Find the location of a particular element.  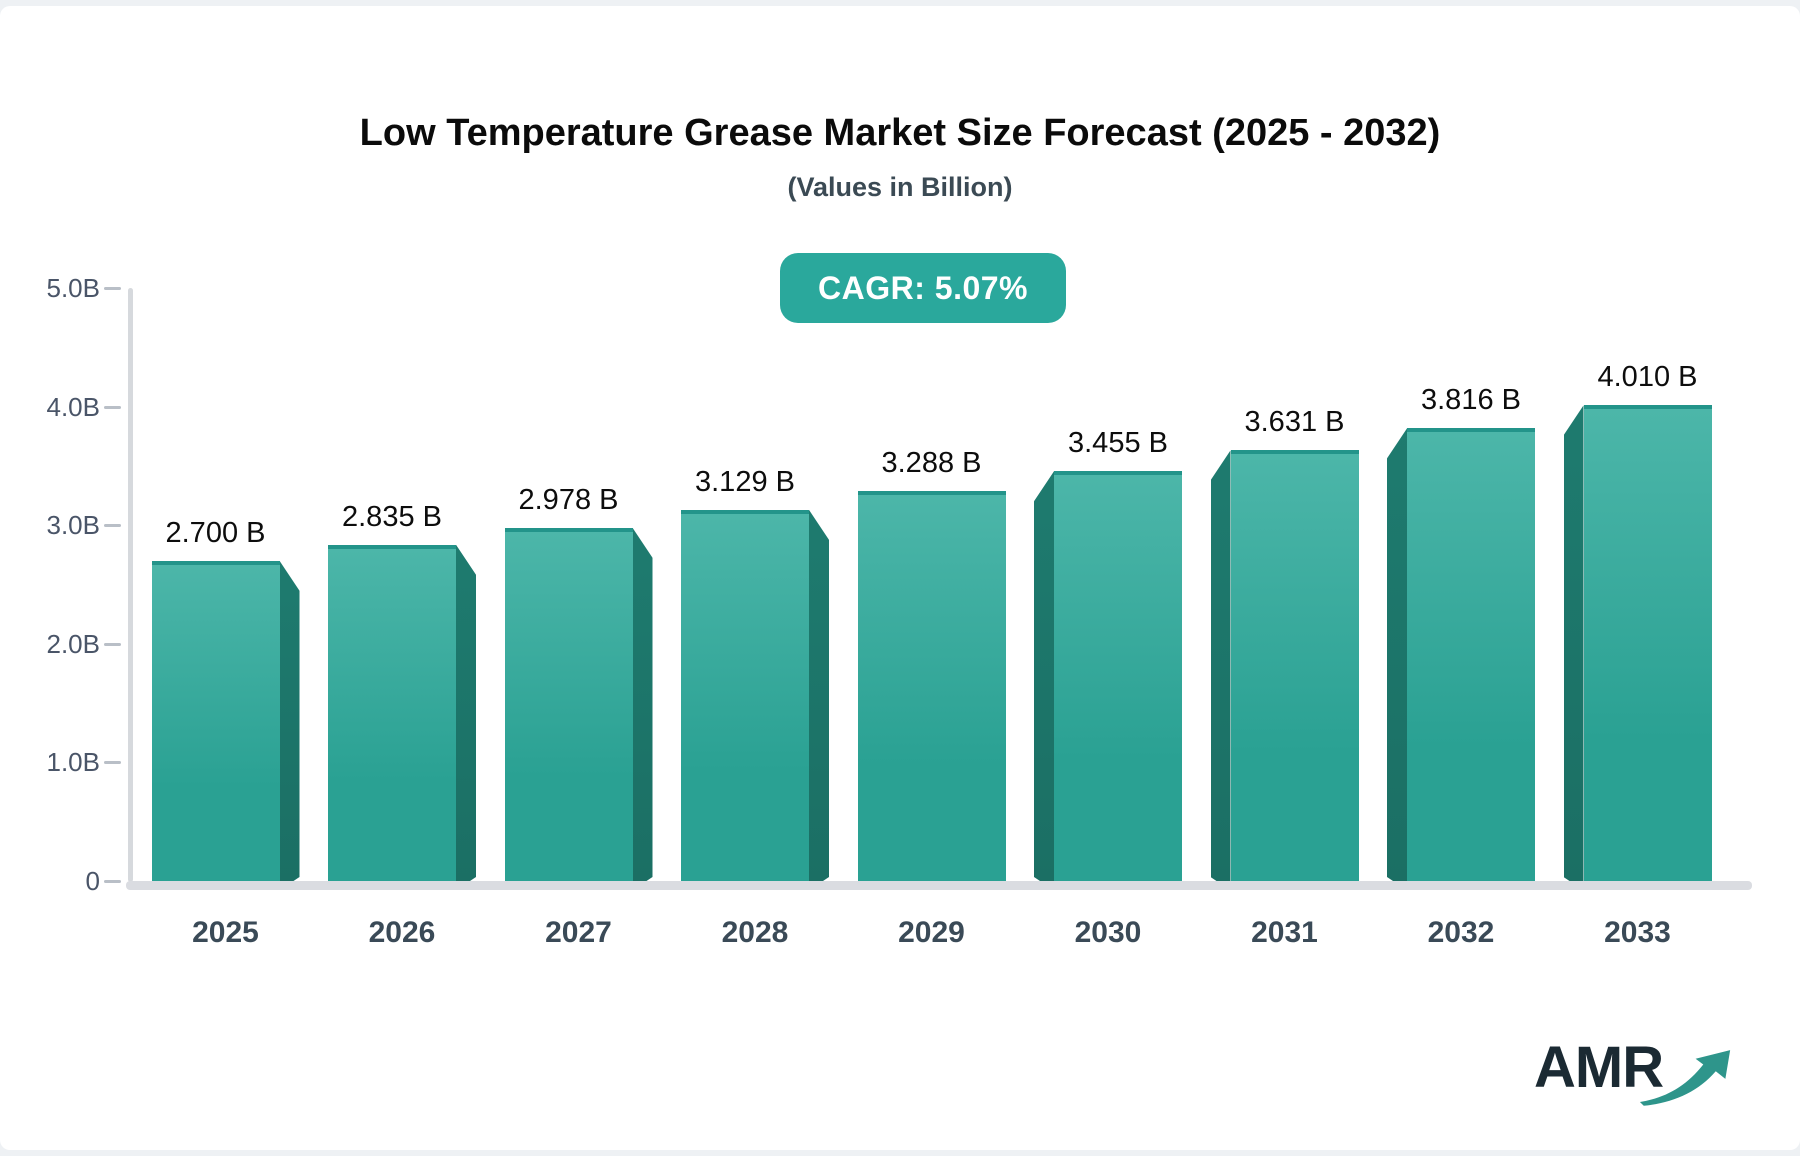

y-axis-line is located at coordinates (130, 585).